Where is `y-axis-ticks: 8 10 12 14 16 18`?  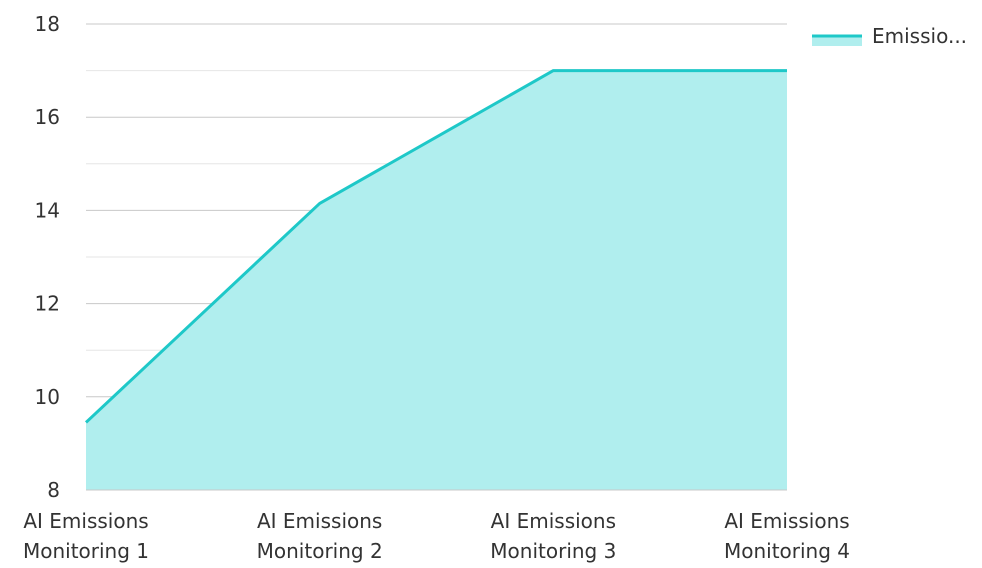
y-axis-ticks: 8 10 12 14 16 18 is located at coordinates (47, 257).